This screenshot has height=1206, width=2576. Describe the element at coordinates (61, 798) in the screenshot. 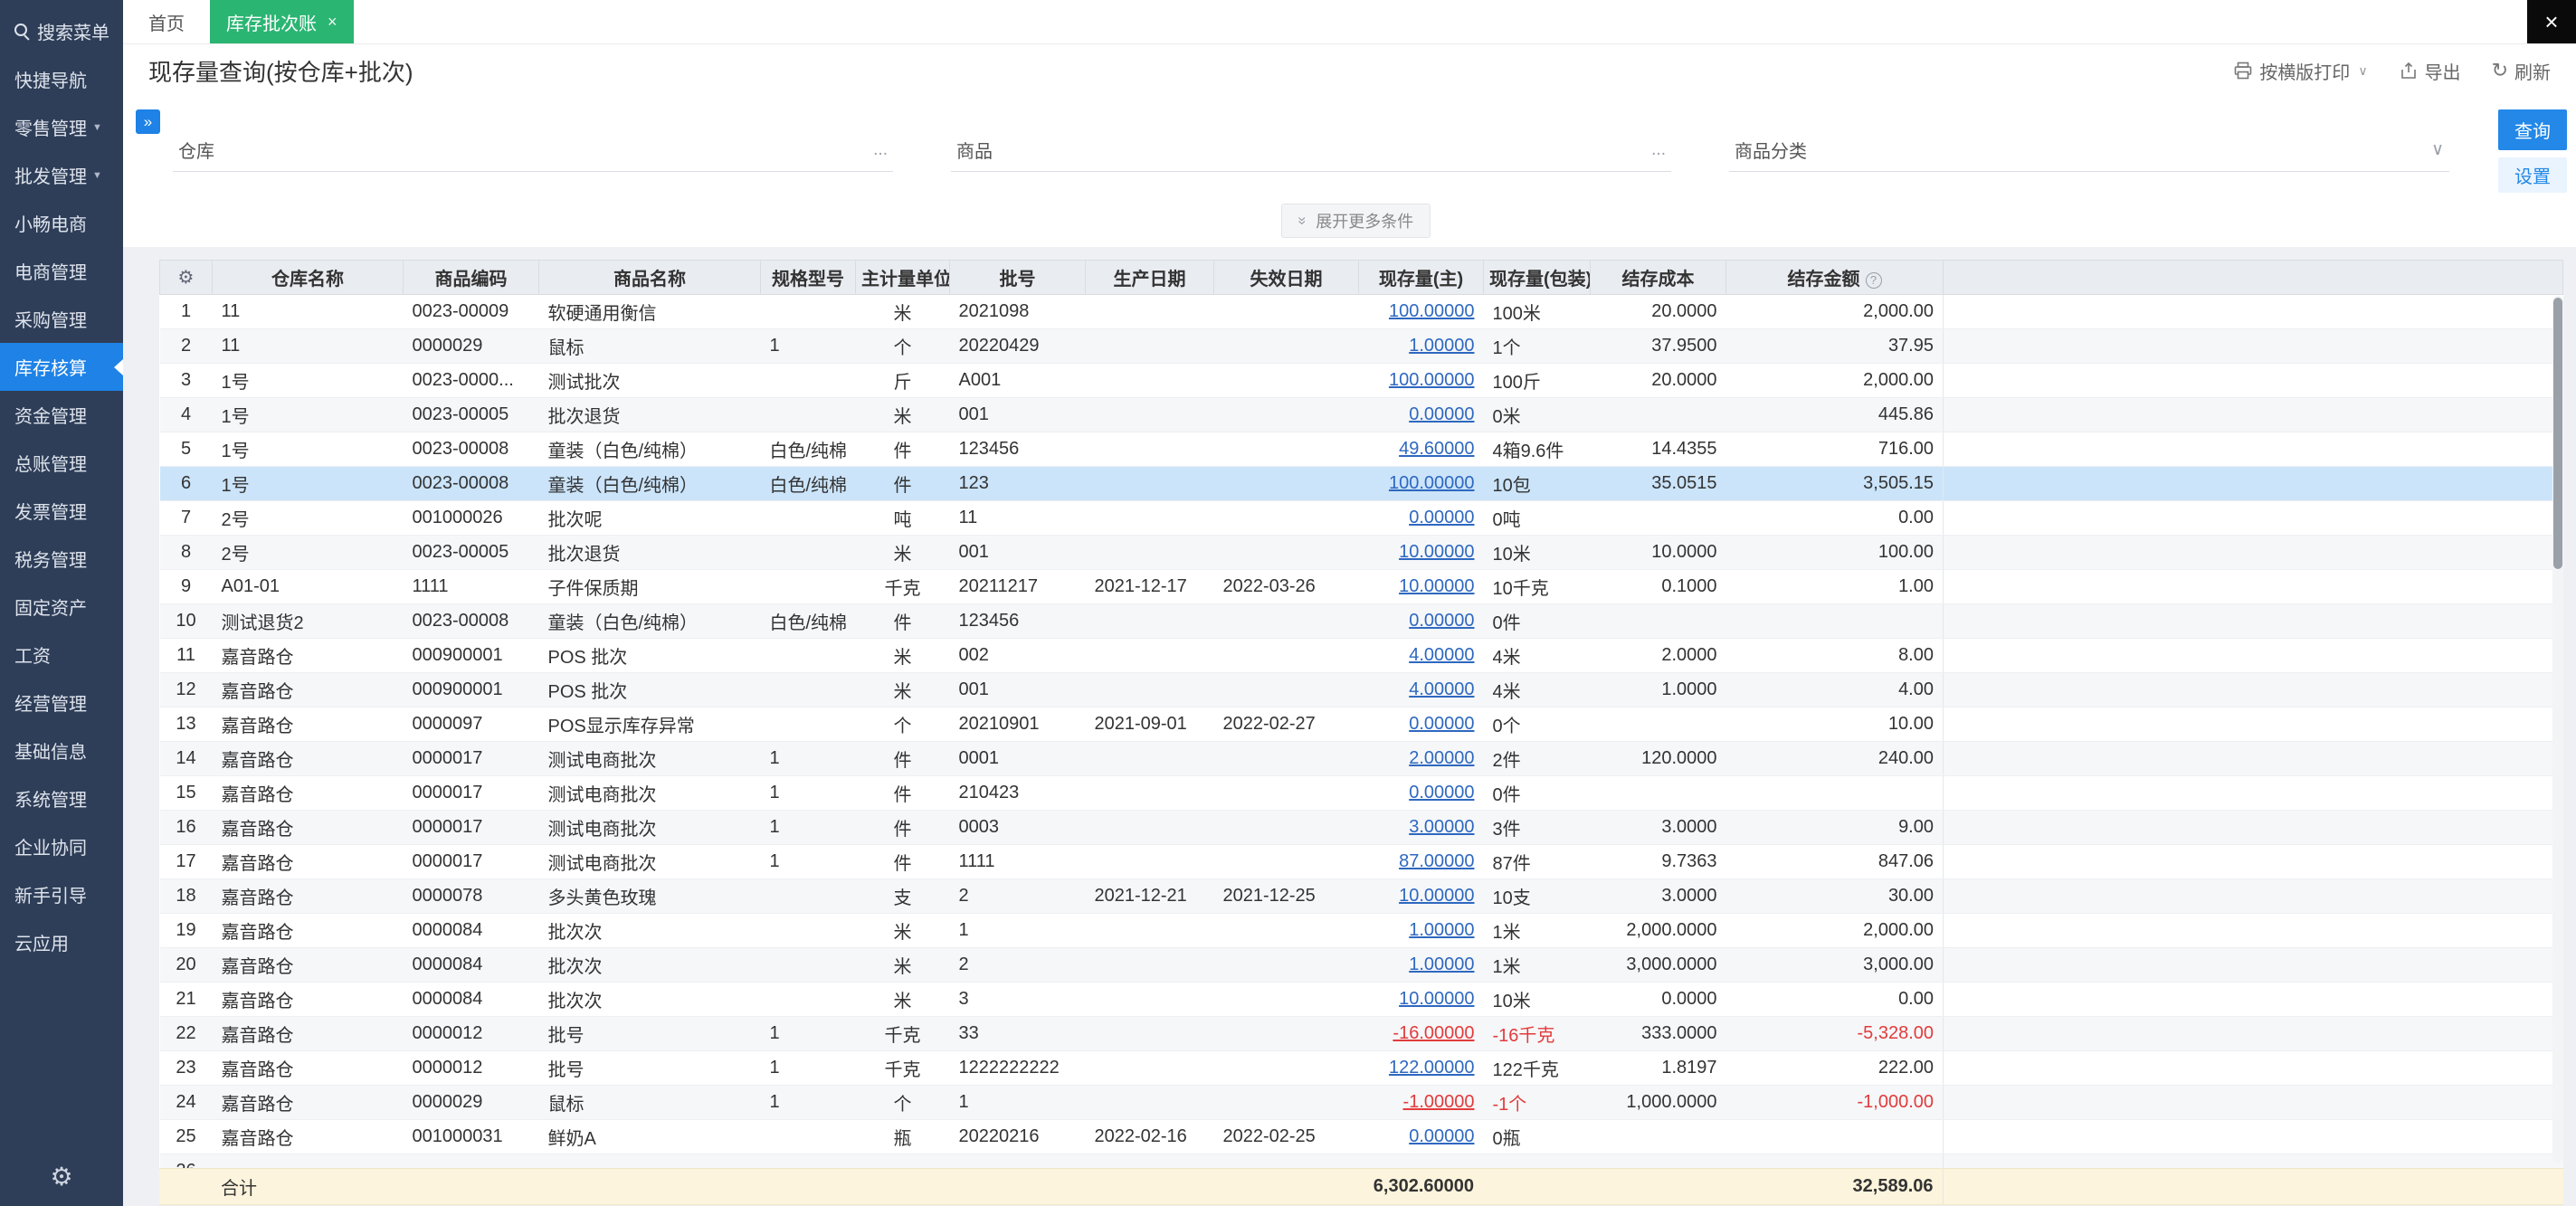

I see `sidebar-item-system: 系统管理` at that location.